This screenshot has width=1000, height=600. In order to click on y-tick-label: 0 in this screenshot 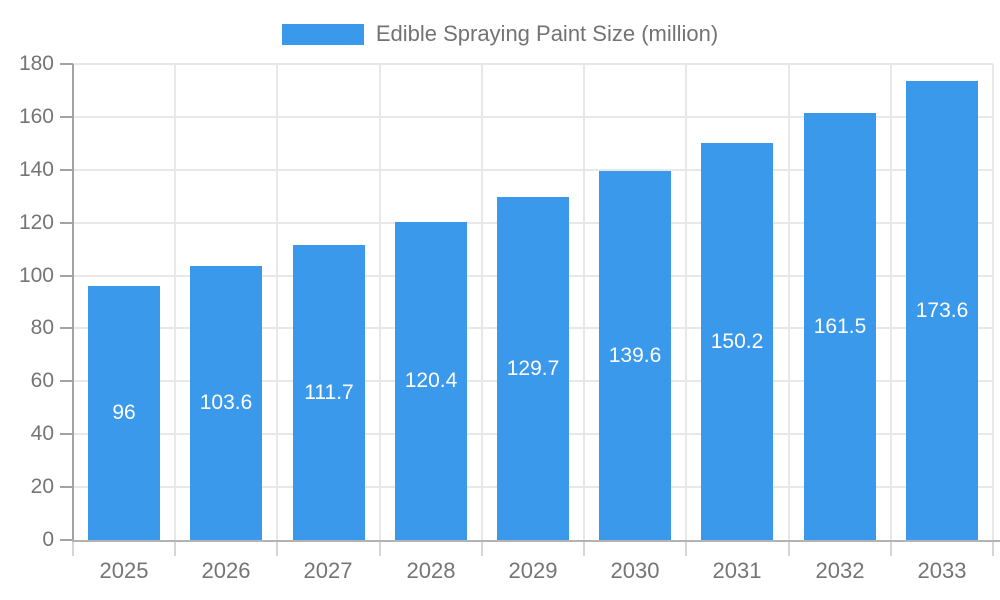, I will do `click(48, 539)`.